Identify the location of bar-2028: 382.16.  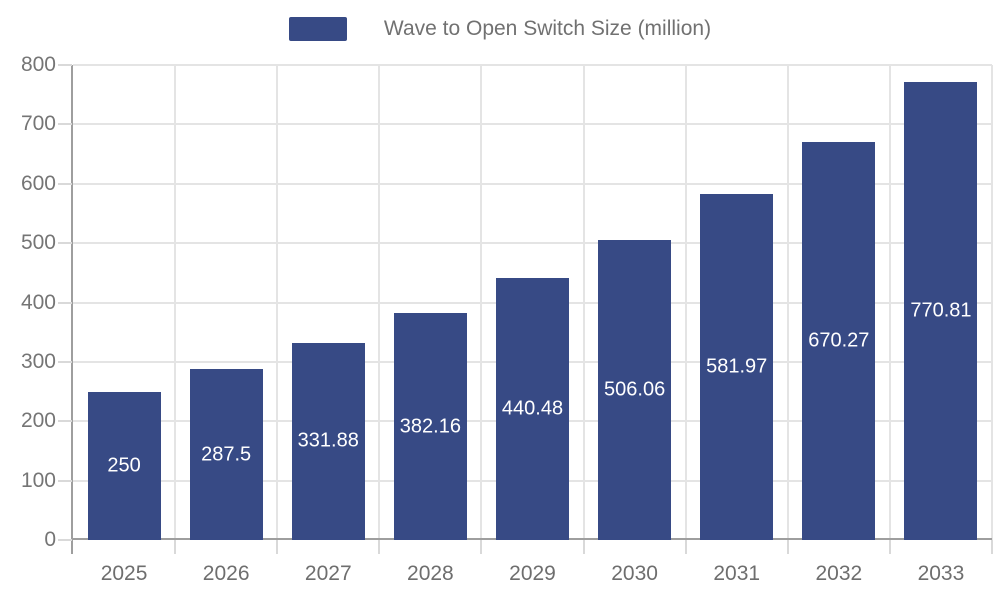
(430, 426).